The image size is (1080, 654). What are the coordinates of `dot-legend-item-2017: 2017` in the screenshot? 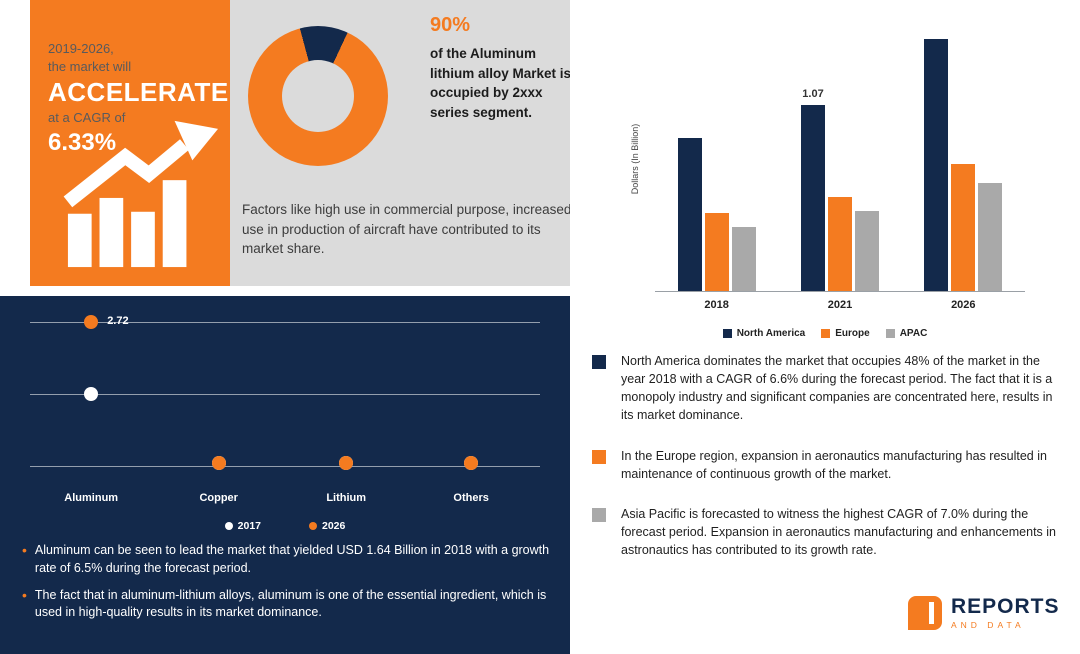 It's located at (242, 526).